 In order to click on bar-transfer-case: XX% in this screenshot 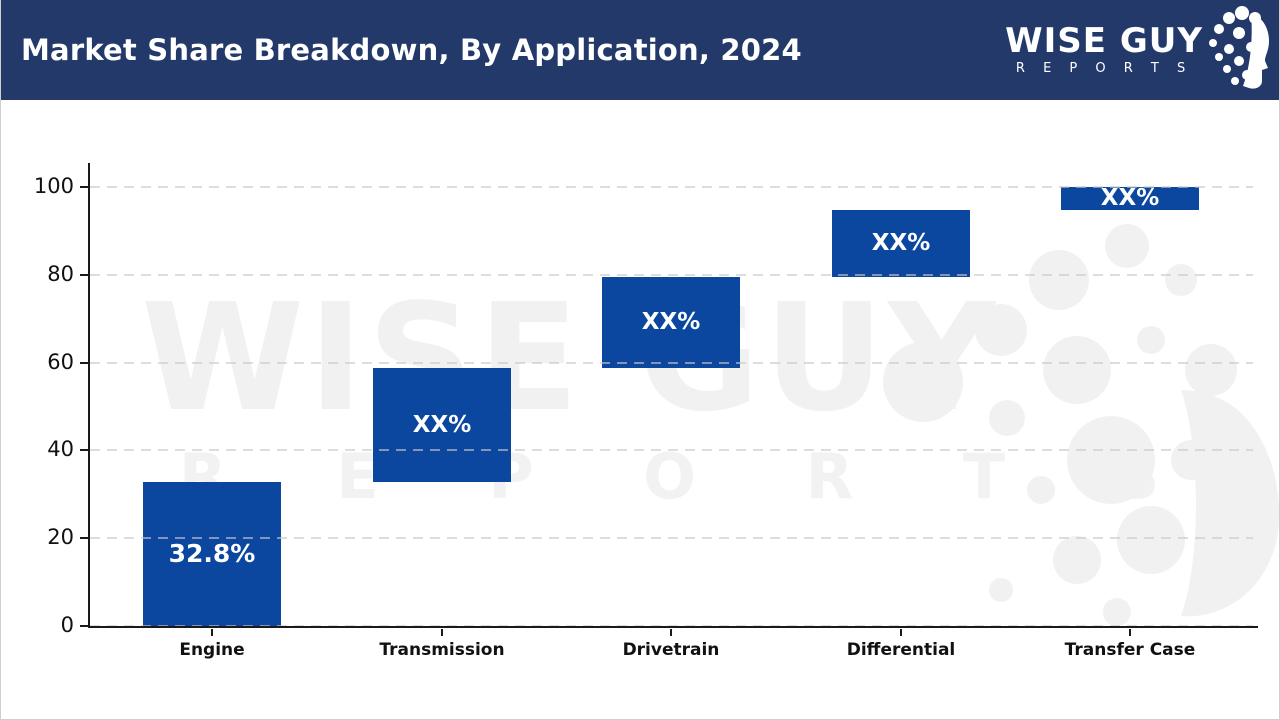, I will do `click(1130, 198)`.